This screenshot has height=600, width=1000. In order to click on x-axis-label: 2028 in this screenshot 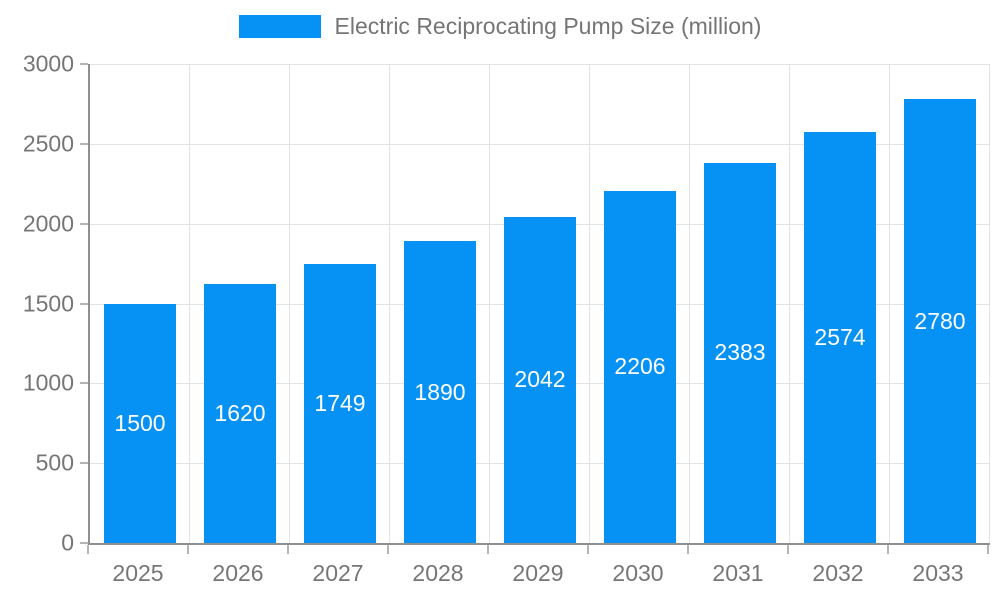, I will do `click(438, 573)`.